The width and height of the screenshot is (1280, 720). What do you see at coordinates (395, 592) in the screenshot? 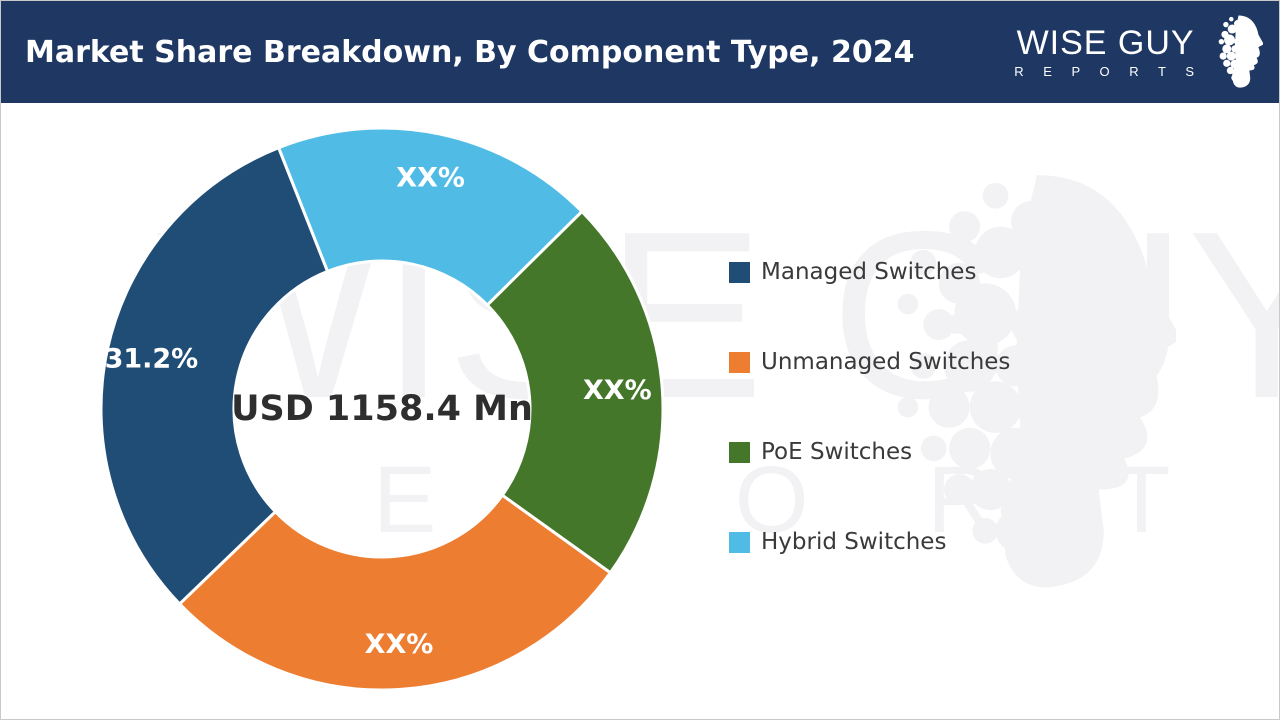
I see `donut-segment-unmanaged-switches` at bounding box center [395, 592].